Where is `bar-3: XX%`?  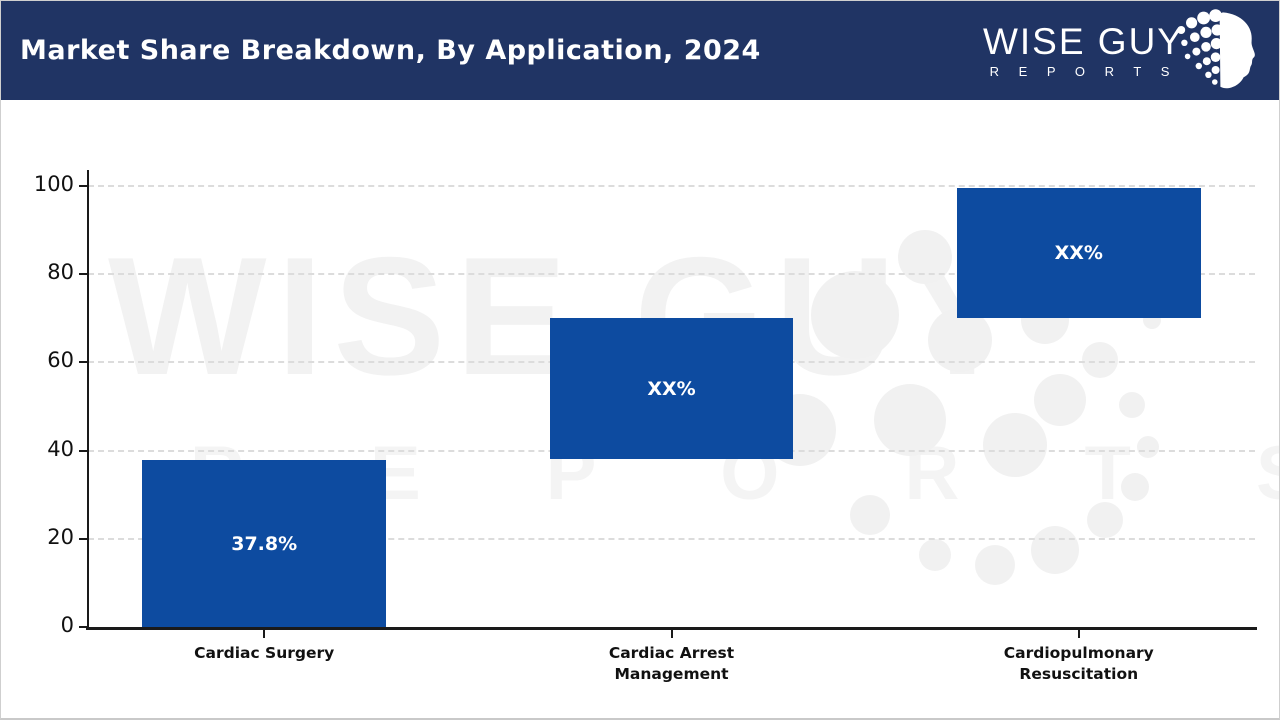 bar-3: XX% is located at coordinates (1078, 253).